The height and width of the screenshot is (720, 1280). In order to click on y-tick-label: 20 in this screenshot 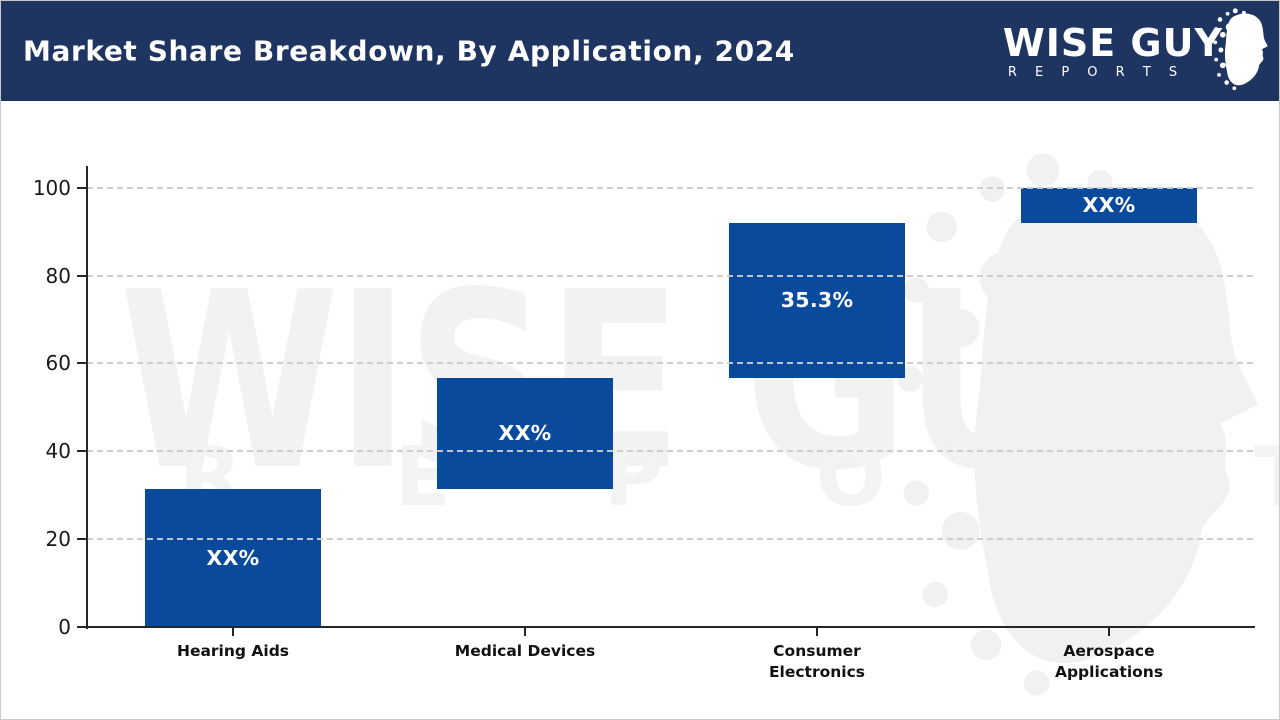, I will do `click(58, 539)`.